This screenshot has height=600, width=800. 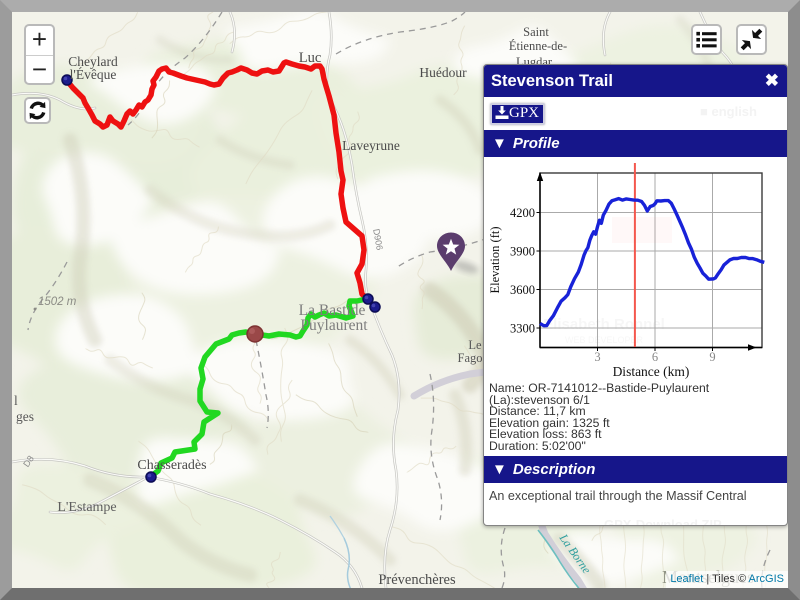 What do you see at coordinates (712, 357) in the screenshot?
I see `svg-text: 9` at bounding box center [712, 357].